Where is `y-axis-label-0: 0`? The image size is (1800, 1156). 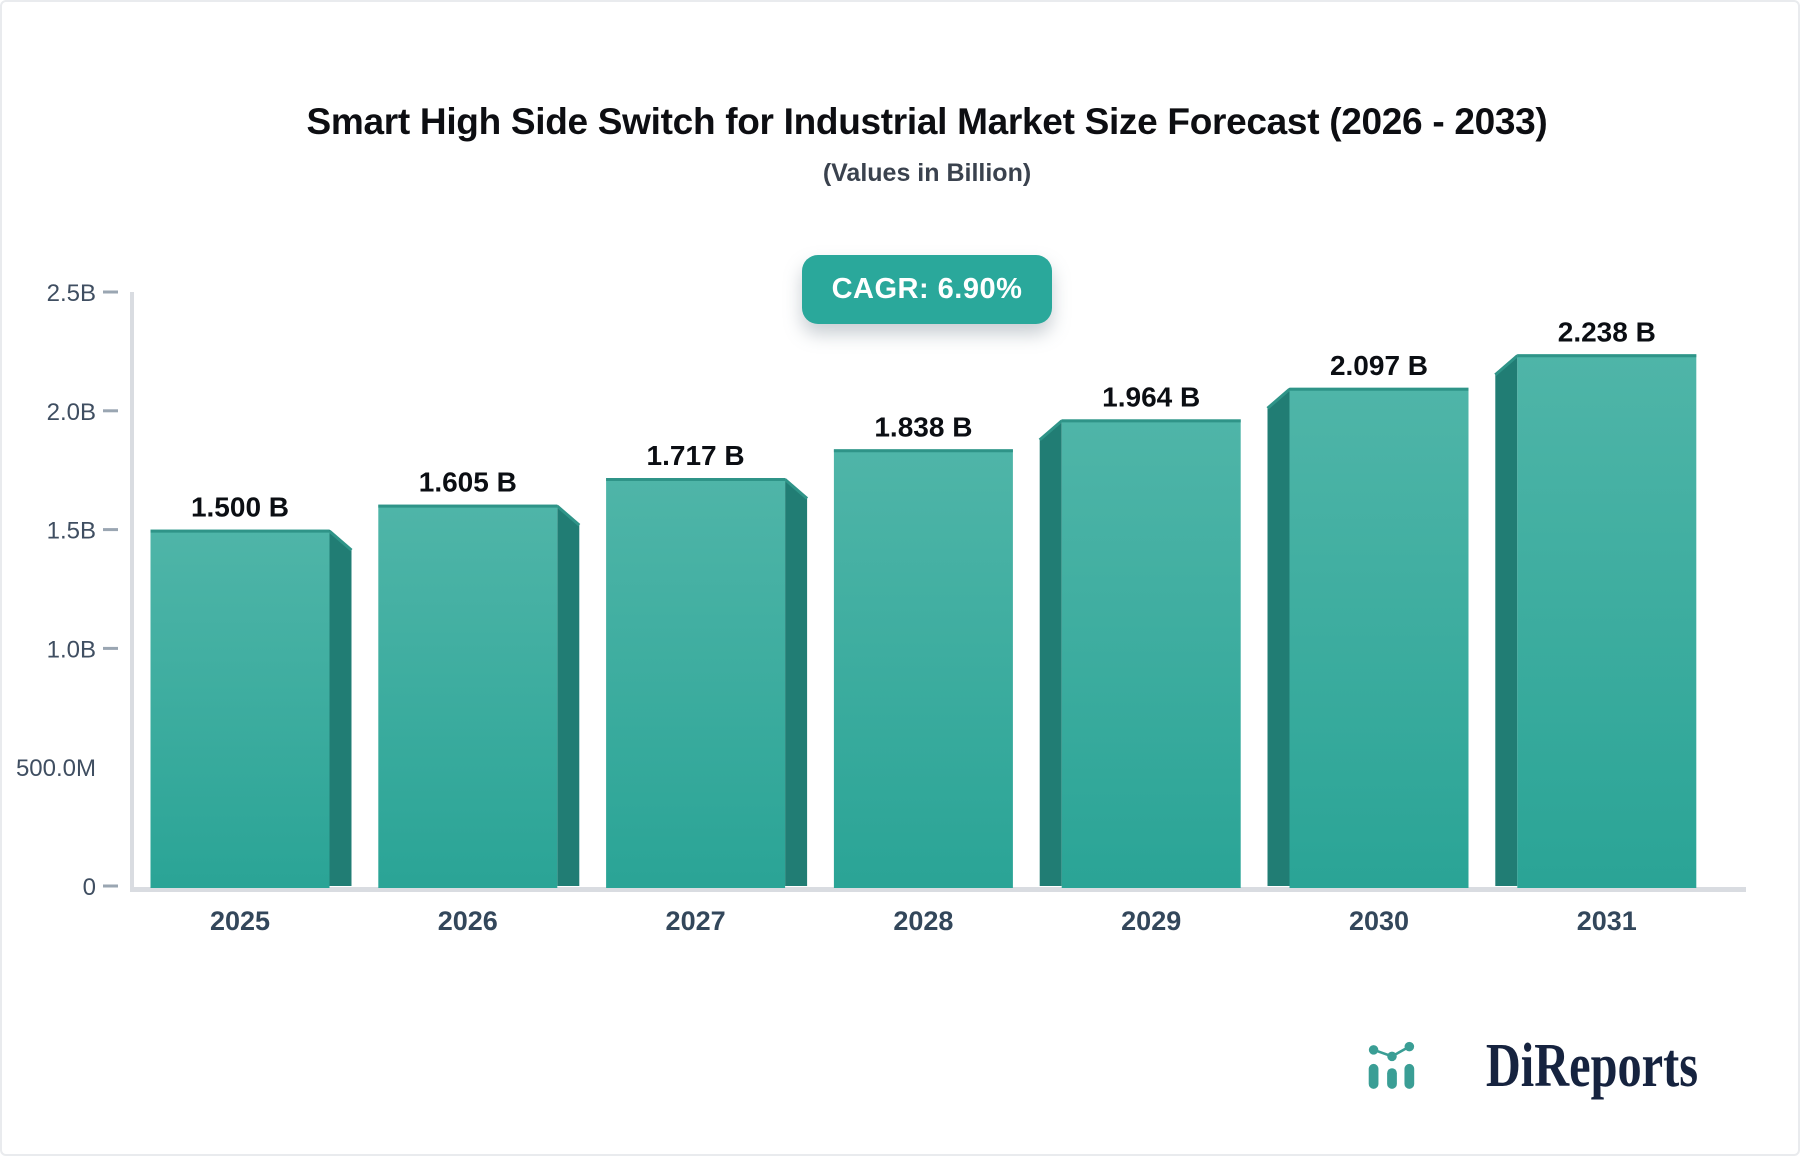 y-axis-label-0: 0 is located at coordinates (89, 887).